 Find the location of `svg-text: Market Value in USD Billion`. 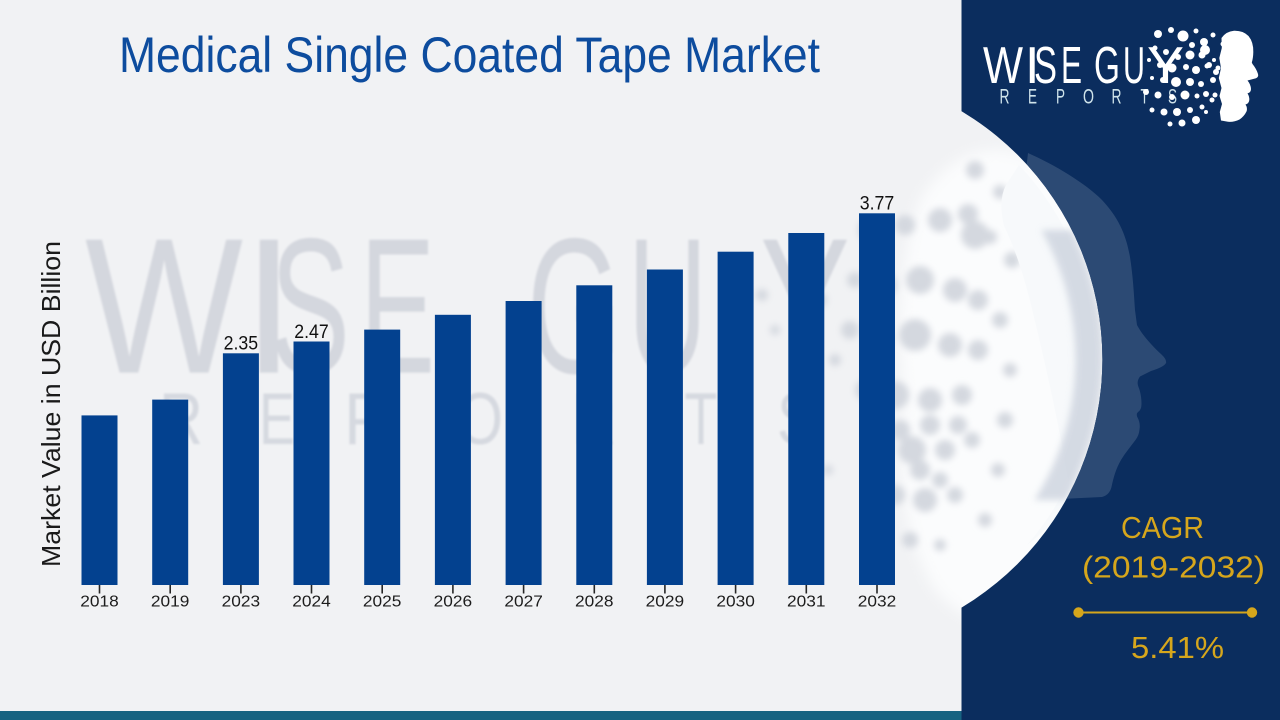

svg-text: Market Value in USD Billion is located at coordinates (51, 404).